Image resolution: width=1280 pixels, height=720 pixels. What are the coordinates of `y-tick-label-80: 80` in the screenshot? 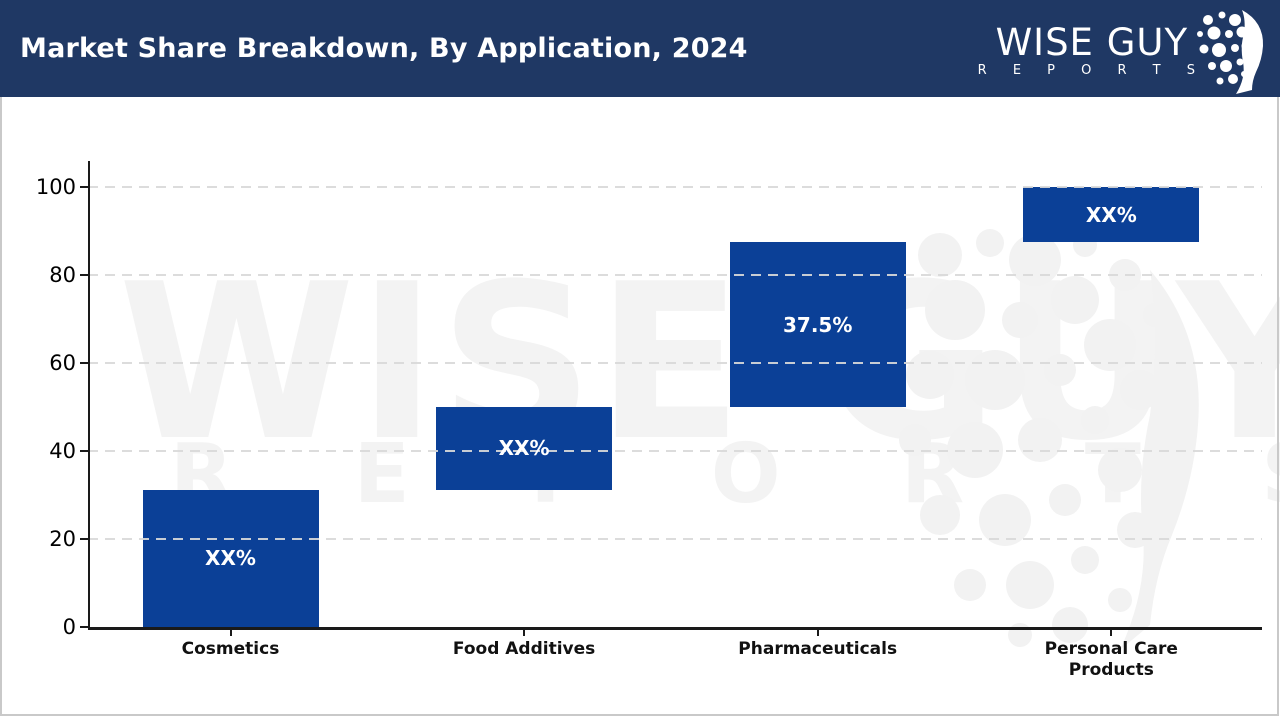 It's located at (62, 275).